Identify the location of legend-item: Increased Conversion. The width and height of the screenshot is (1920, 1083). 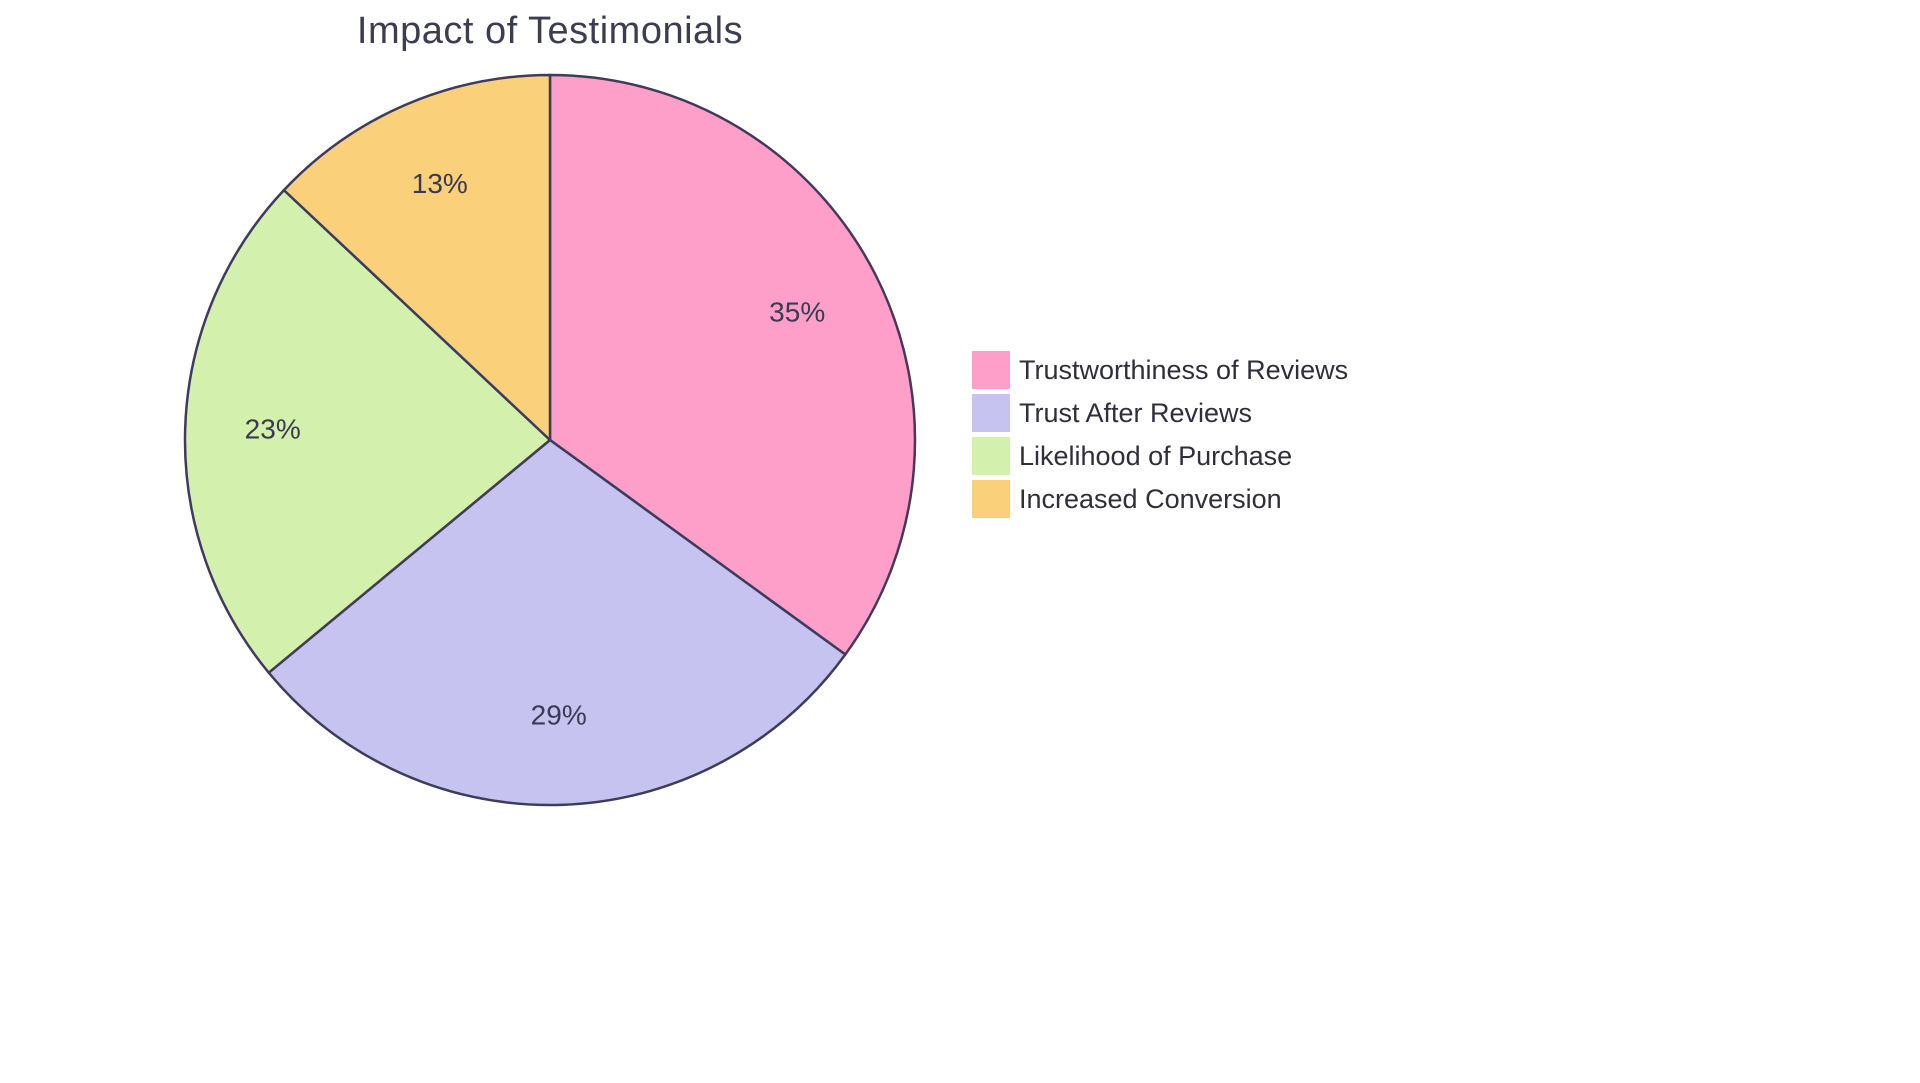
(1160, 499).